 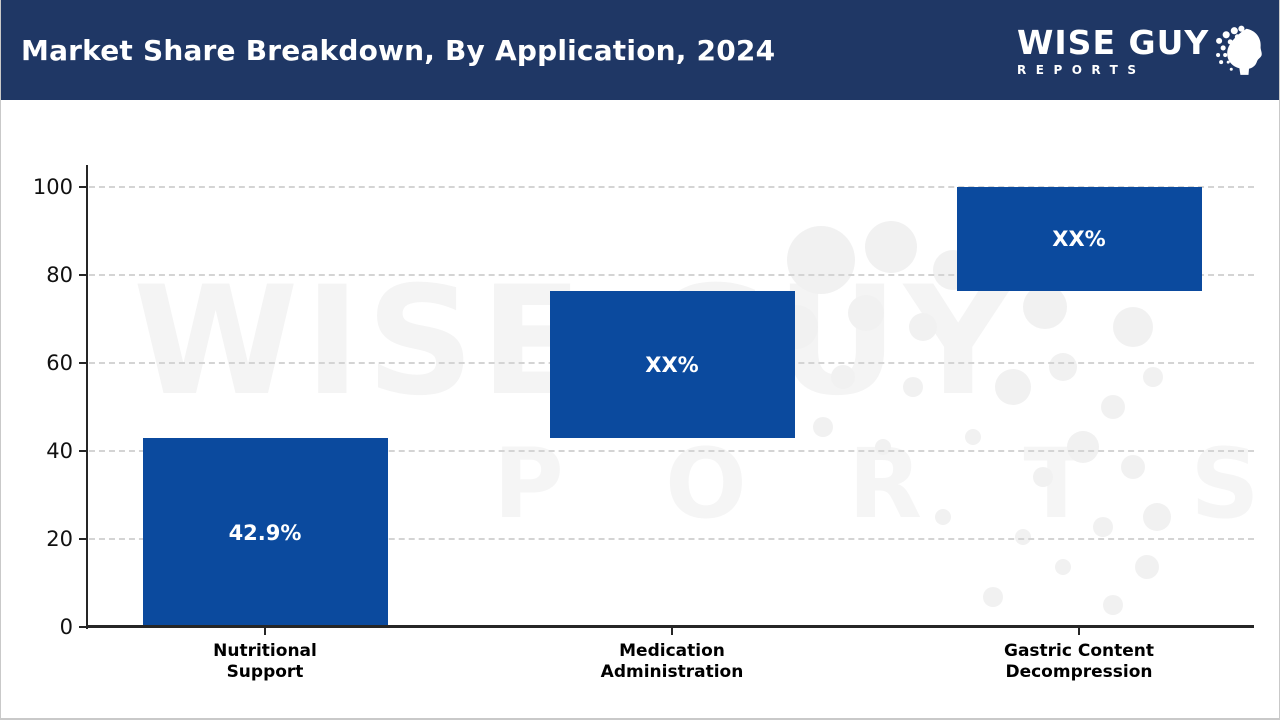 What do you see at coordinates (59, 275) in the screenshot?
I see `y-tick-label-80: 80` at bounding box center [59, 275].